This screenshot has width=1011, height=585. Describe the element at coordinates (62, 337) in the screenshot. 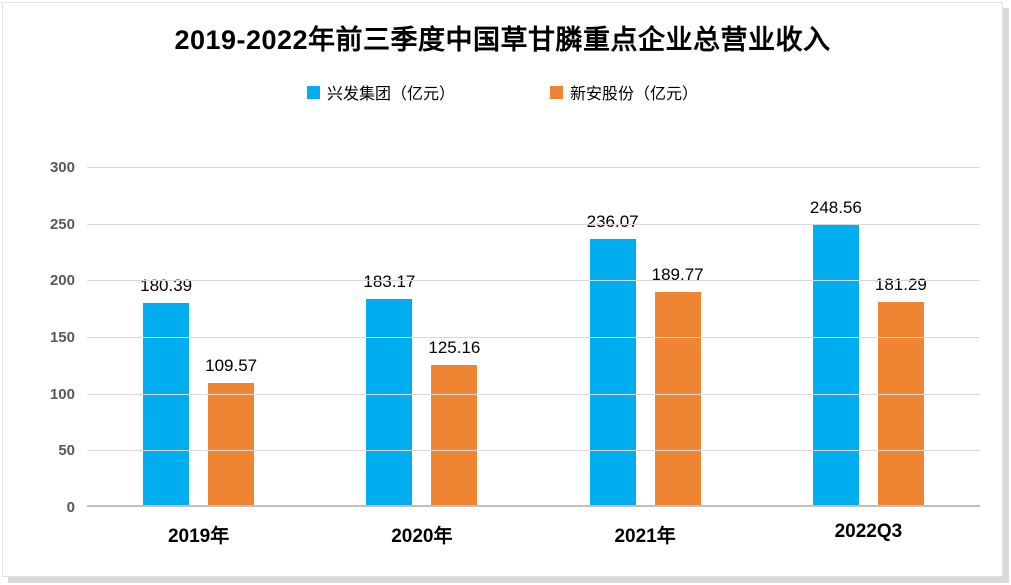

I see `y-tick-label: 150` at that location.